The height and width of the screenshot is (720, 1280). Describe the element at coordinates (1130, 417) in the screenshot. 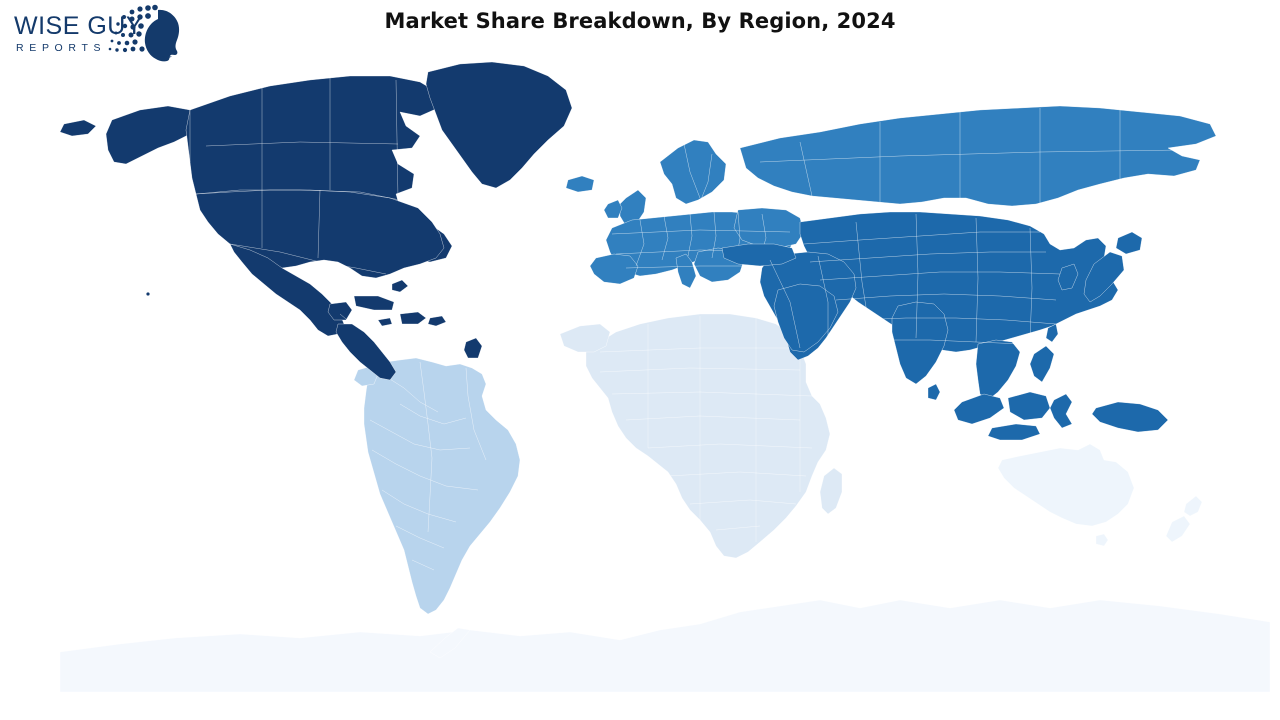

I see `new-guinea-shape` at that location.